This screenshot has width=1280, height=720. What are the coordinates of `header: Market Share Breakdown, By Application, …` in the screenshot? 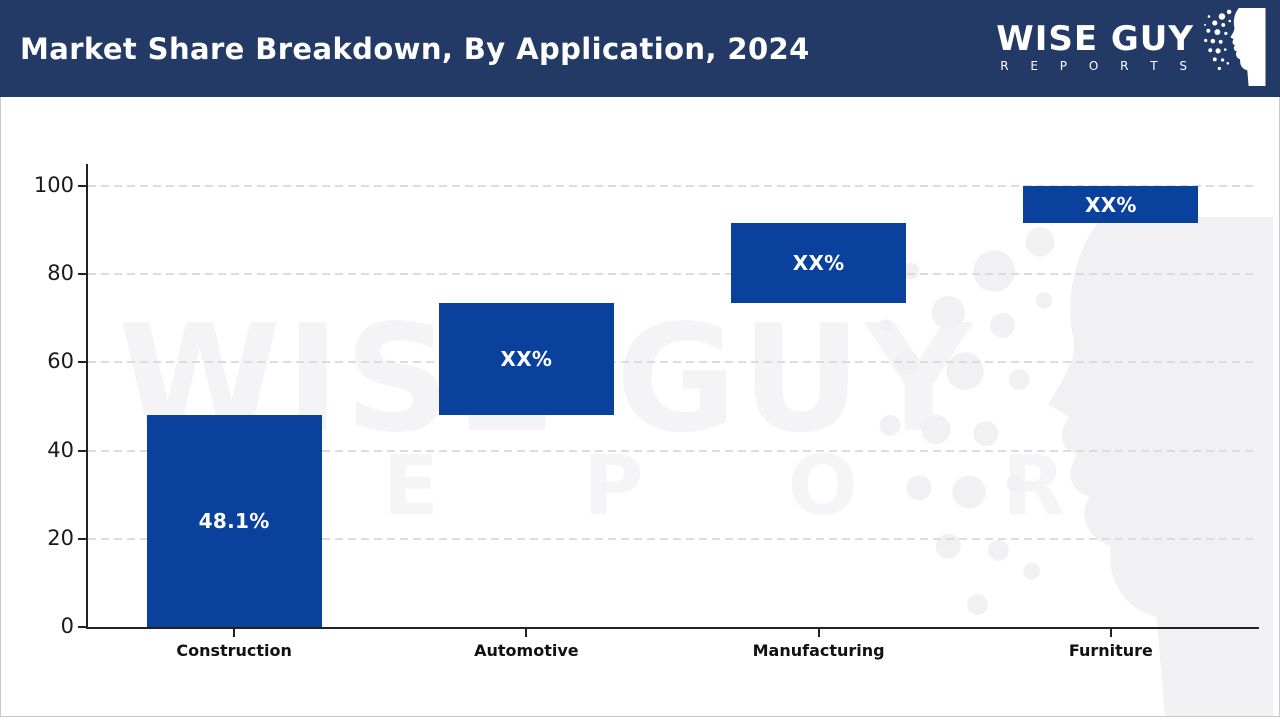 It's located at (640, 48).